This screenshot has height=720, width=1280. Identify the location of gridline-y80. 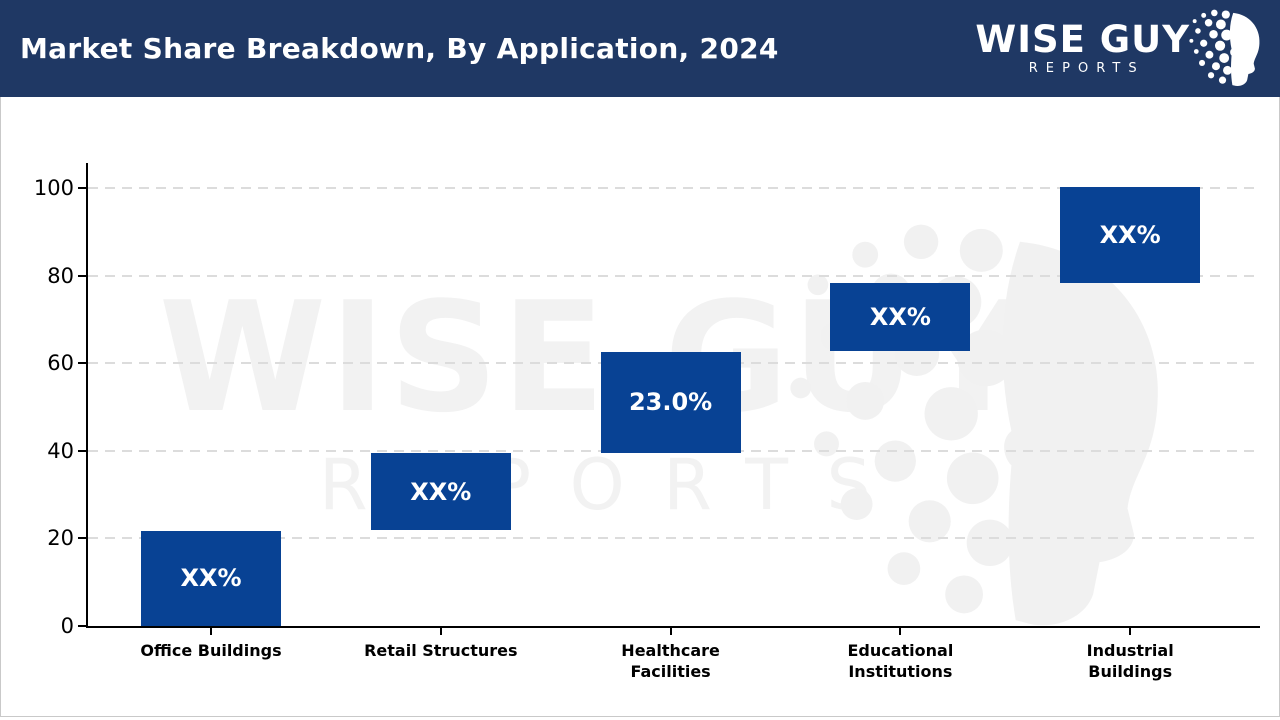
(671, 275).